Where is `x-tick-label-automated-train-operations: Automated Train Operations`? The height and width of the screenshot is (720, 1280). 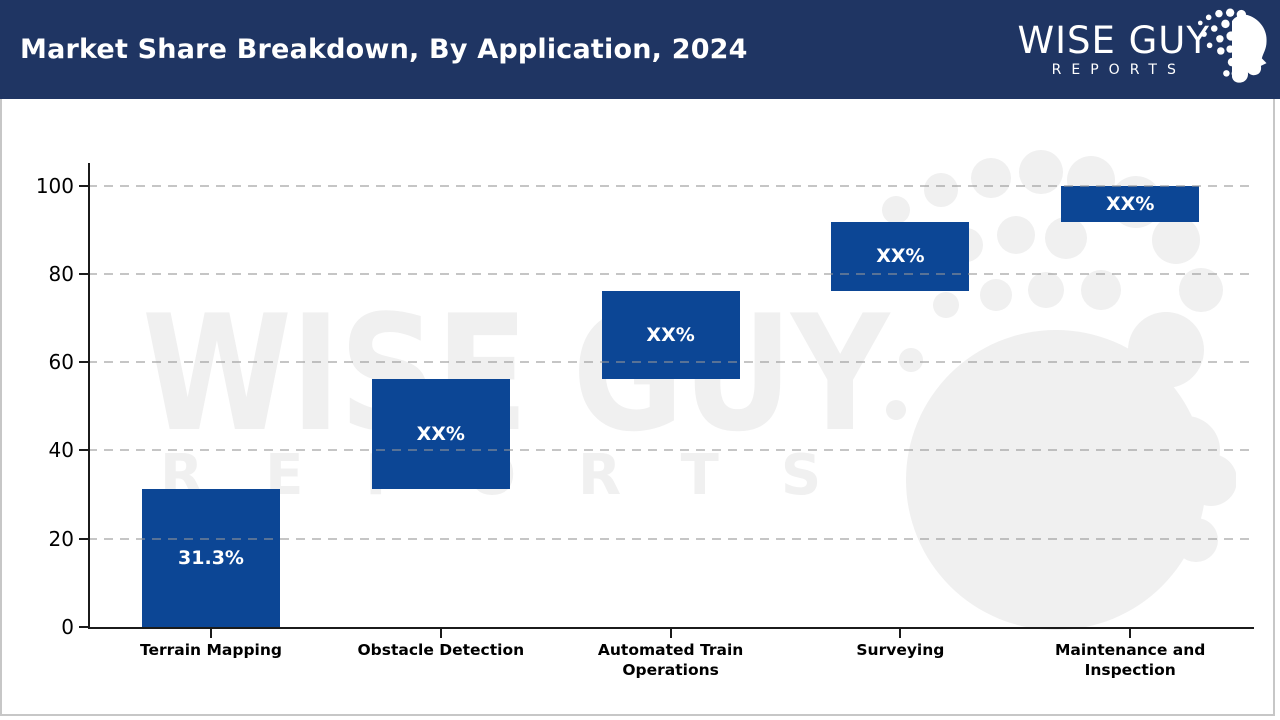
x-tick-label-automated-train-operations: Automated Train Operations is located at coordinates (670, 660).